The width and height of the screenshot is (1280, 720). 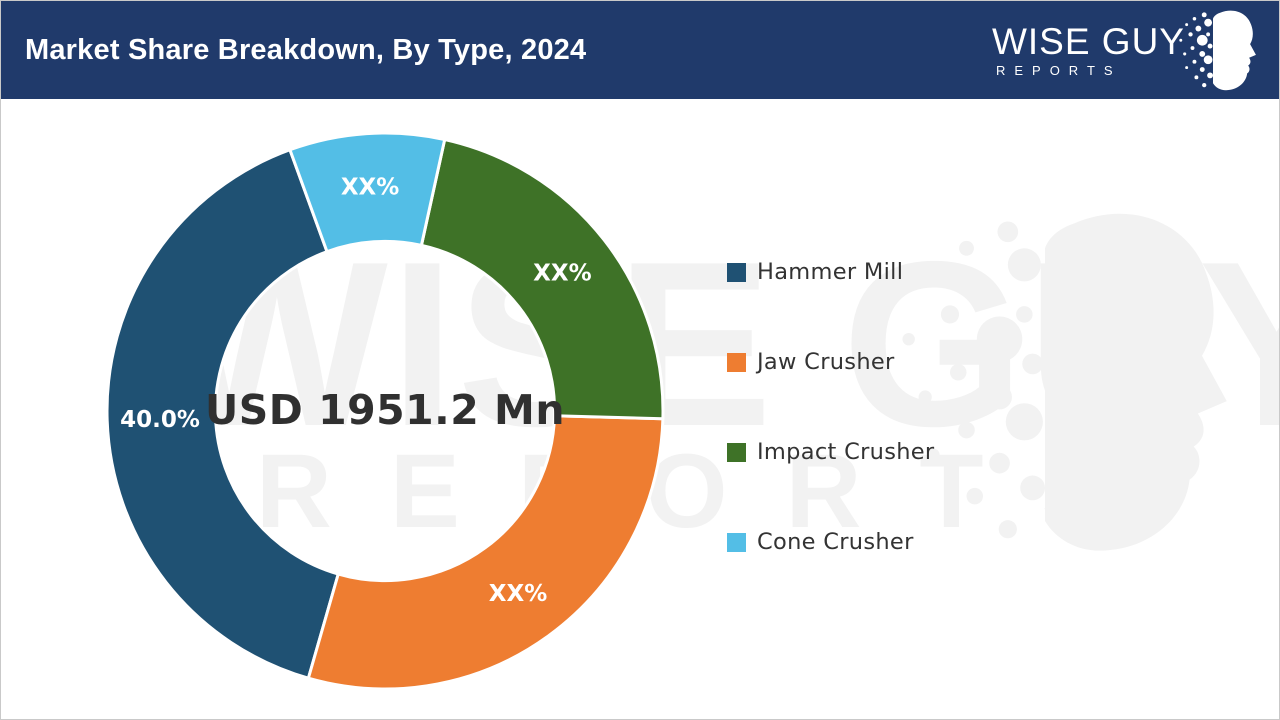 I want to click on legend-item-hammer-mill: Hammer Mill, so click(x=830, y=272).